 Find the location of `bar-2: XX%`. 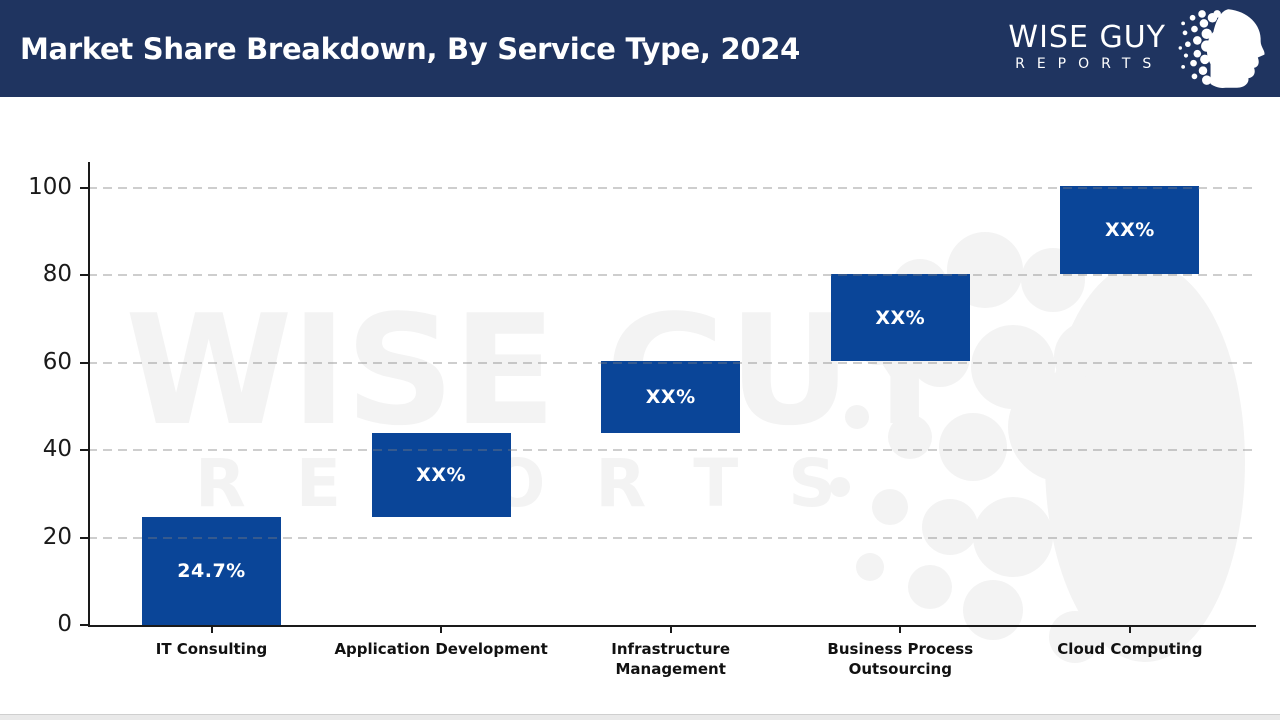

bar-2: XX% is located at coordinates (441, 474).